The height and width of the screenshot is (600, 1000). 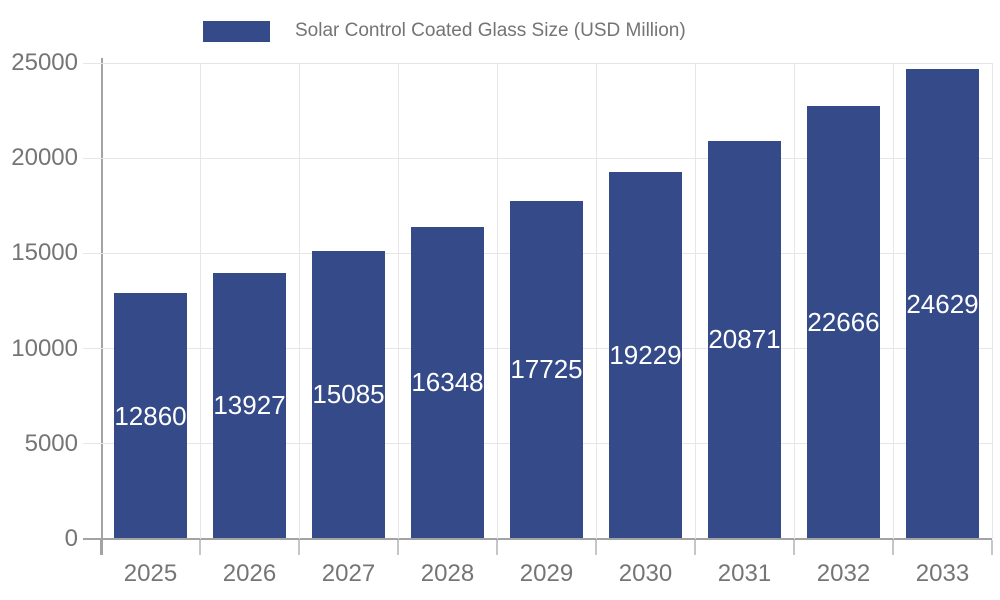 I want to click on y-axis-tick-label: 25000, so click(x=44, y=62).